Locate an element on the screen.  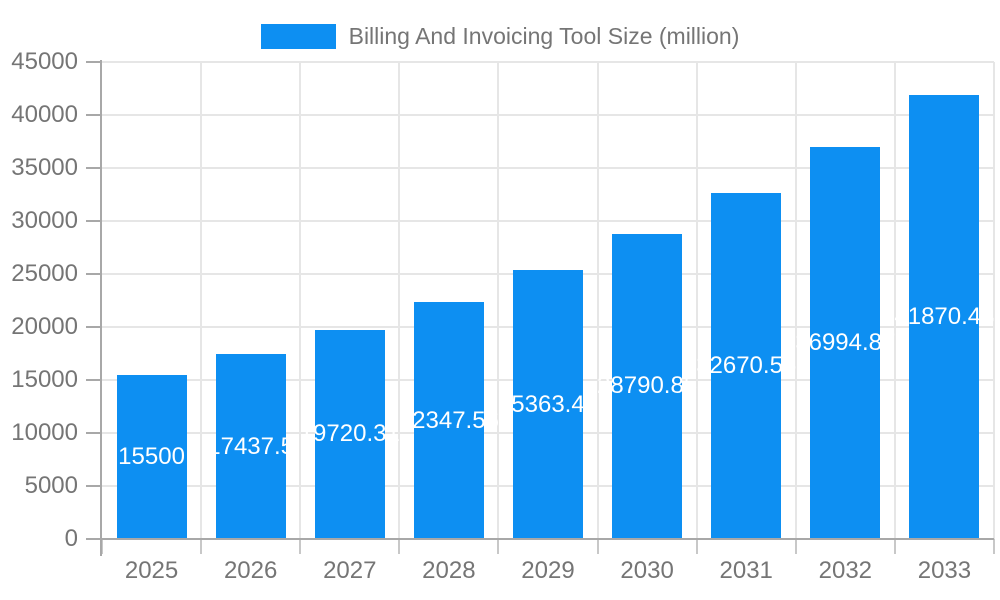
y-tick-label: 5000 is located at coordinates (51, 485).